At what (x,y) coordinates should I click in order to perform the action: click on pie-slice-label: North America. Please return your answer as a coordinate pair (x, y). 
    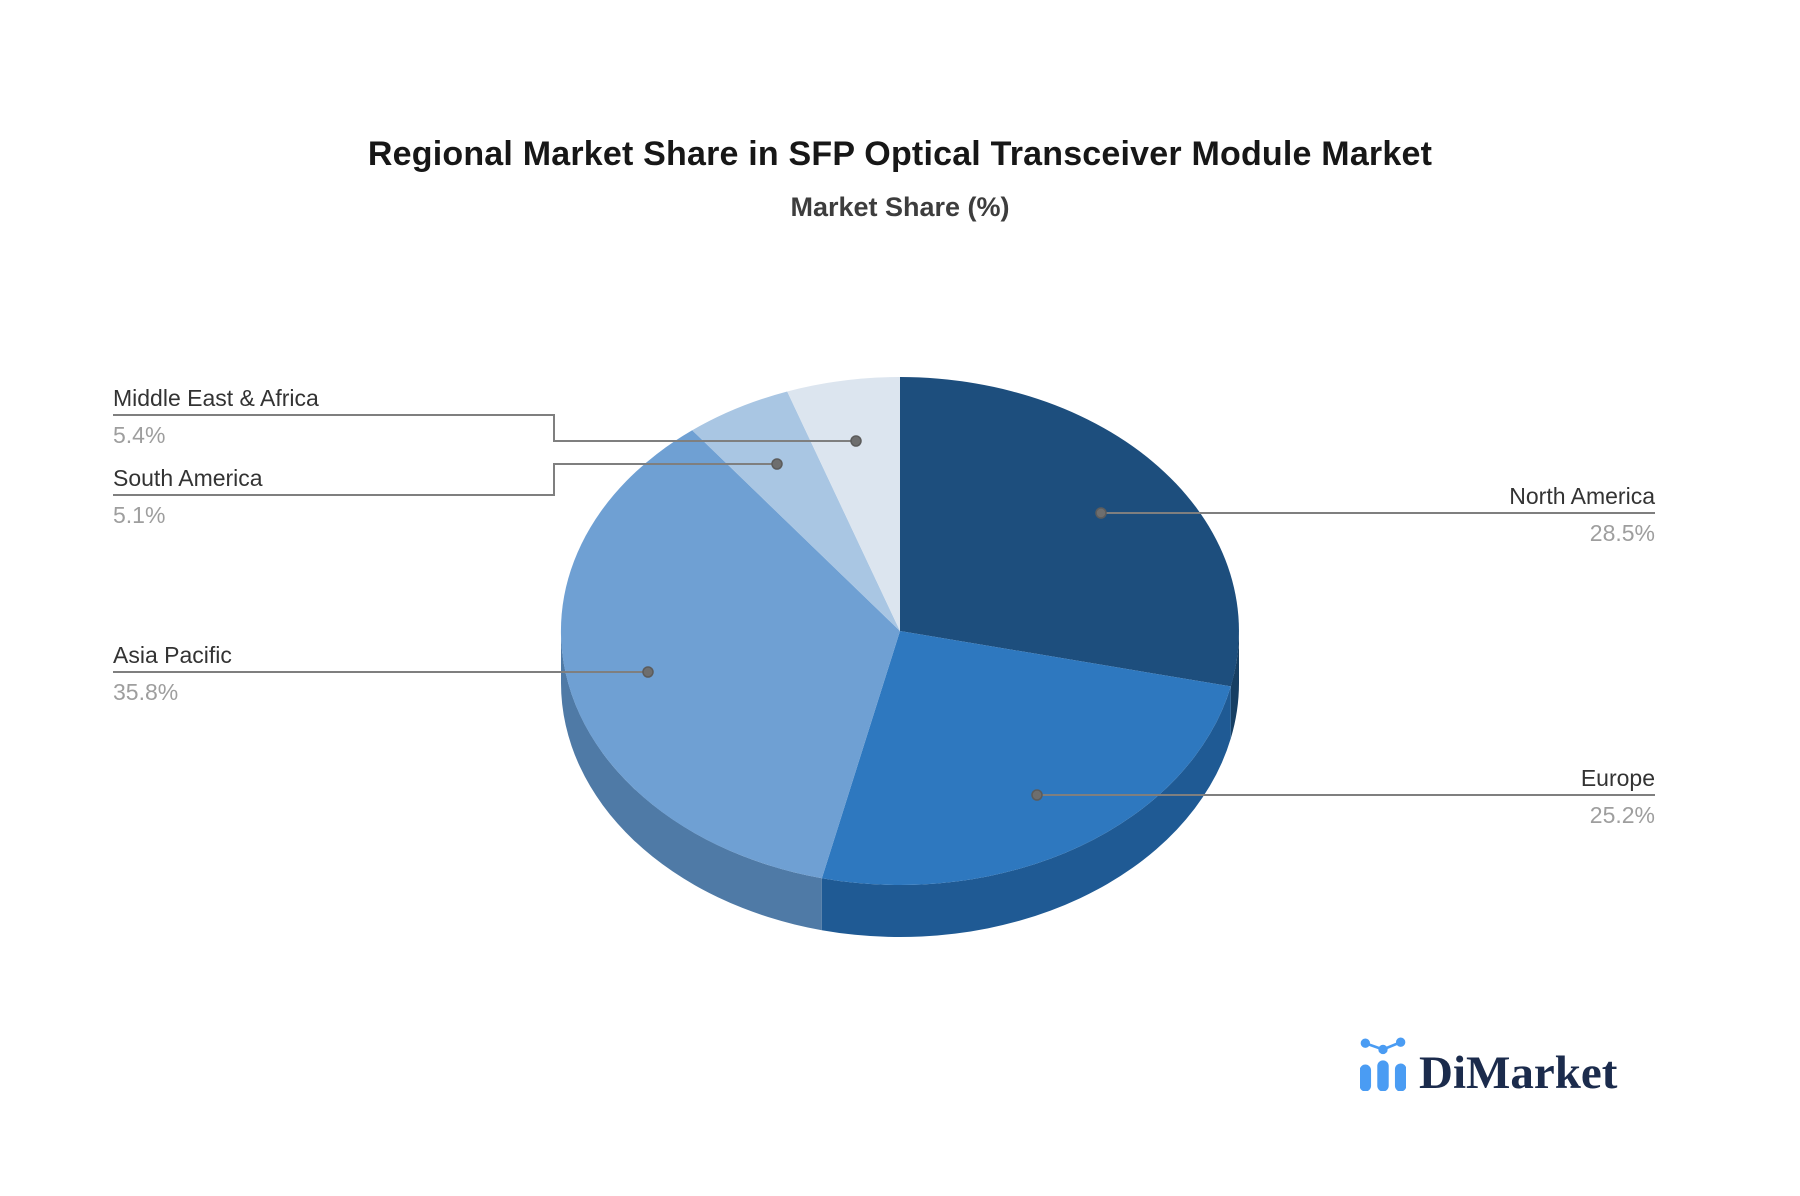
    Looking at the image, I should click on (1582, 496).